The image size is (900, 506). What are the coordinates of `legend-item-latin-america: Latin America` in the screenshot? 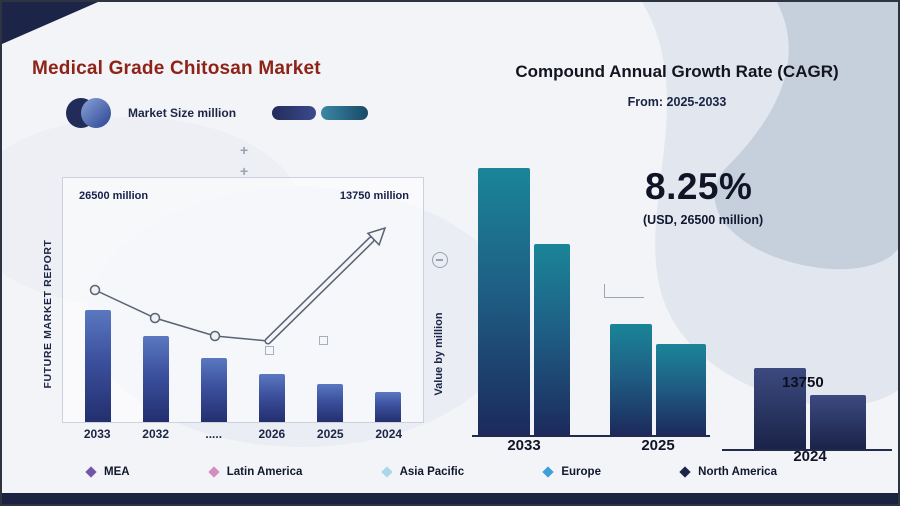 It's located at (255, 472).